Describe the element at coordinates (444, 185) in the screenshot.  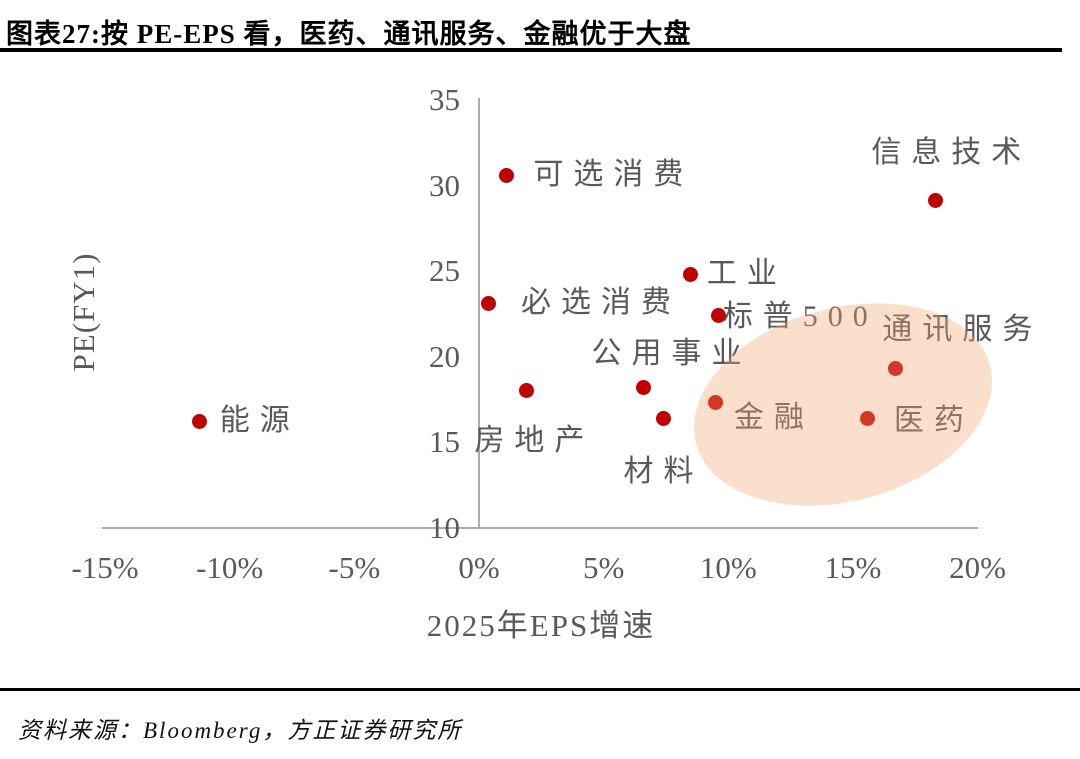
I see `y-tick-label: 30` at that location.